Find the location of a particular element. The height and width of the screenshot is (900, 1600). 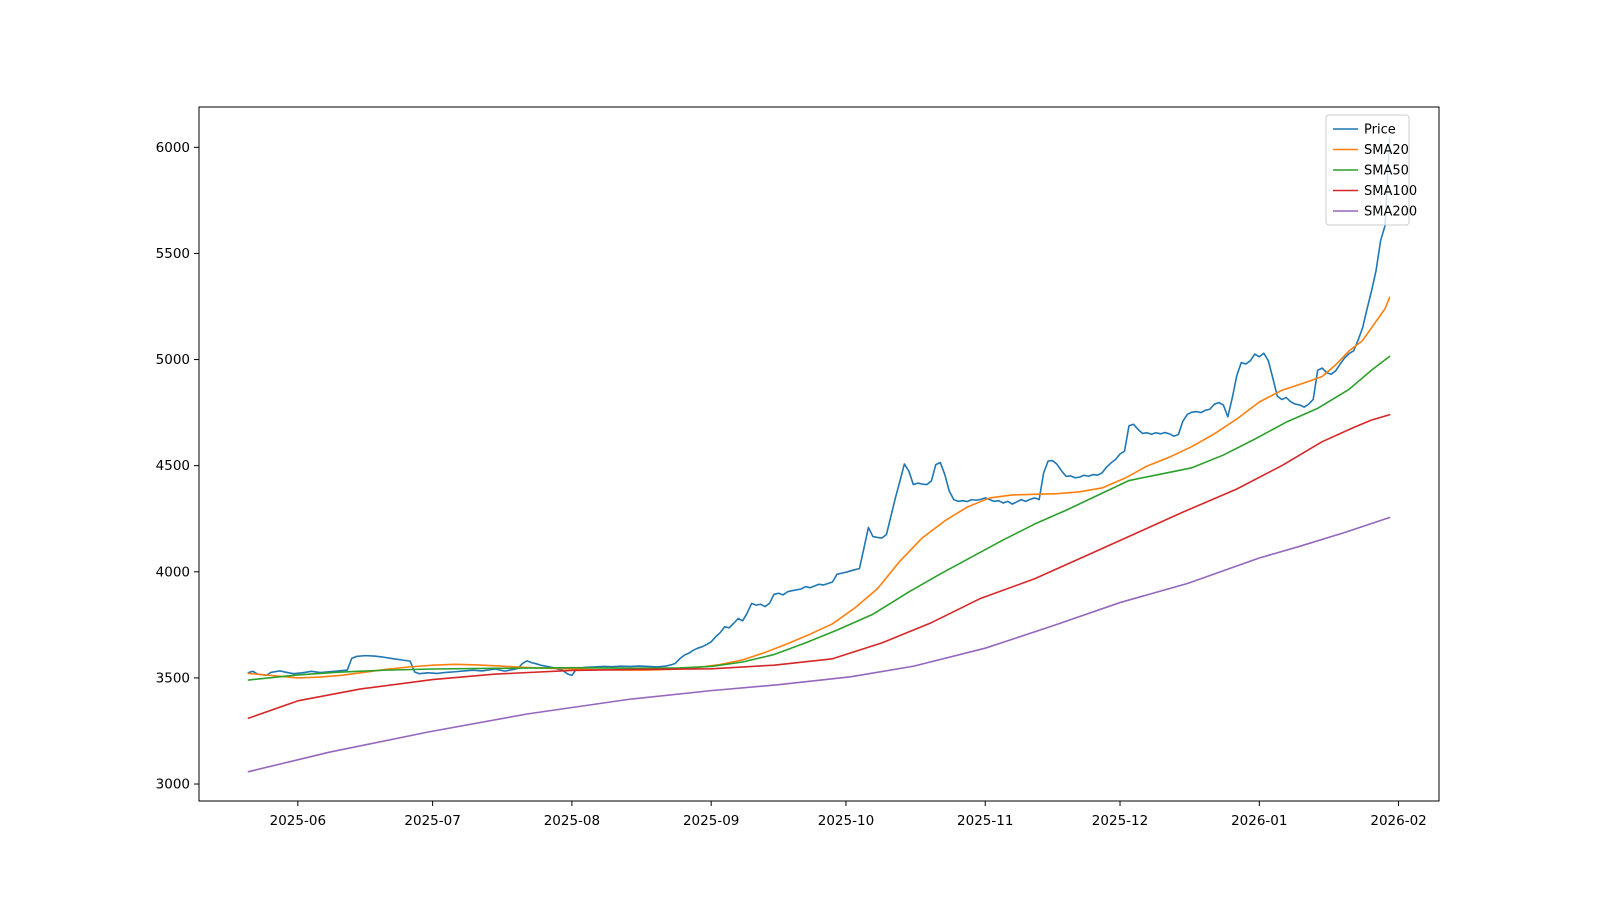

x-tick-label: 2026-02 is located at coordinates (1398, 821).